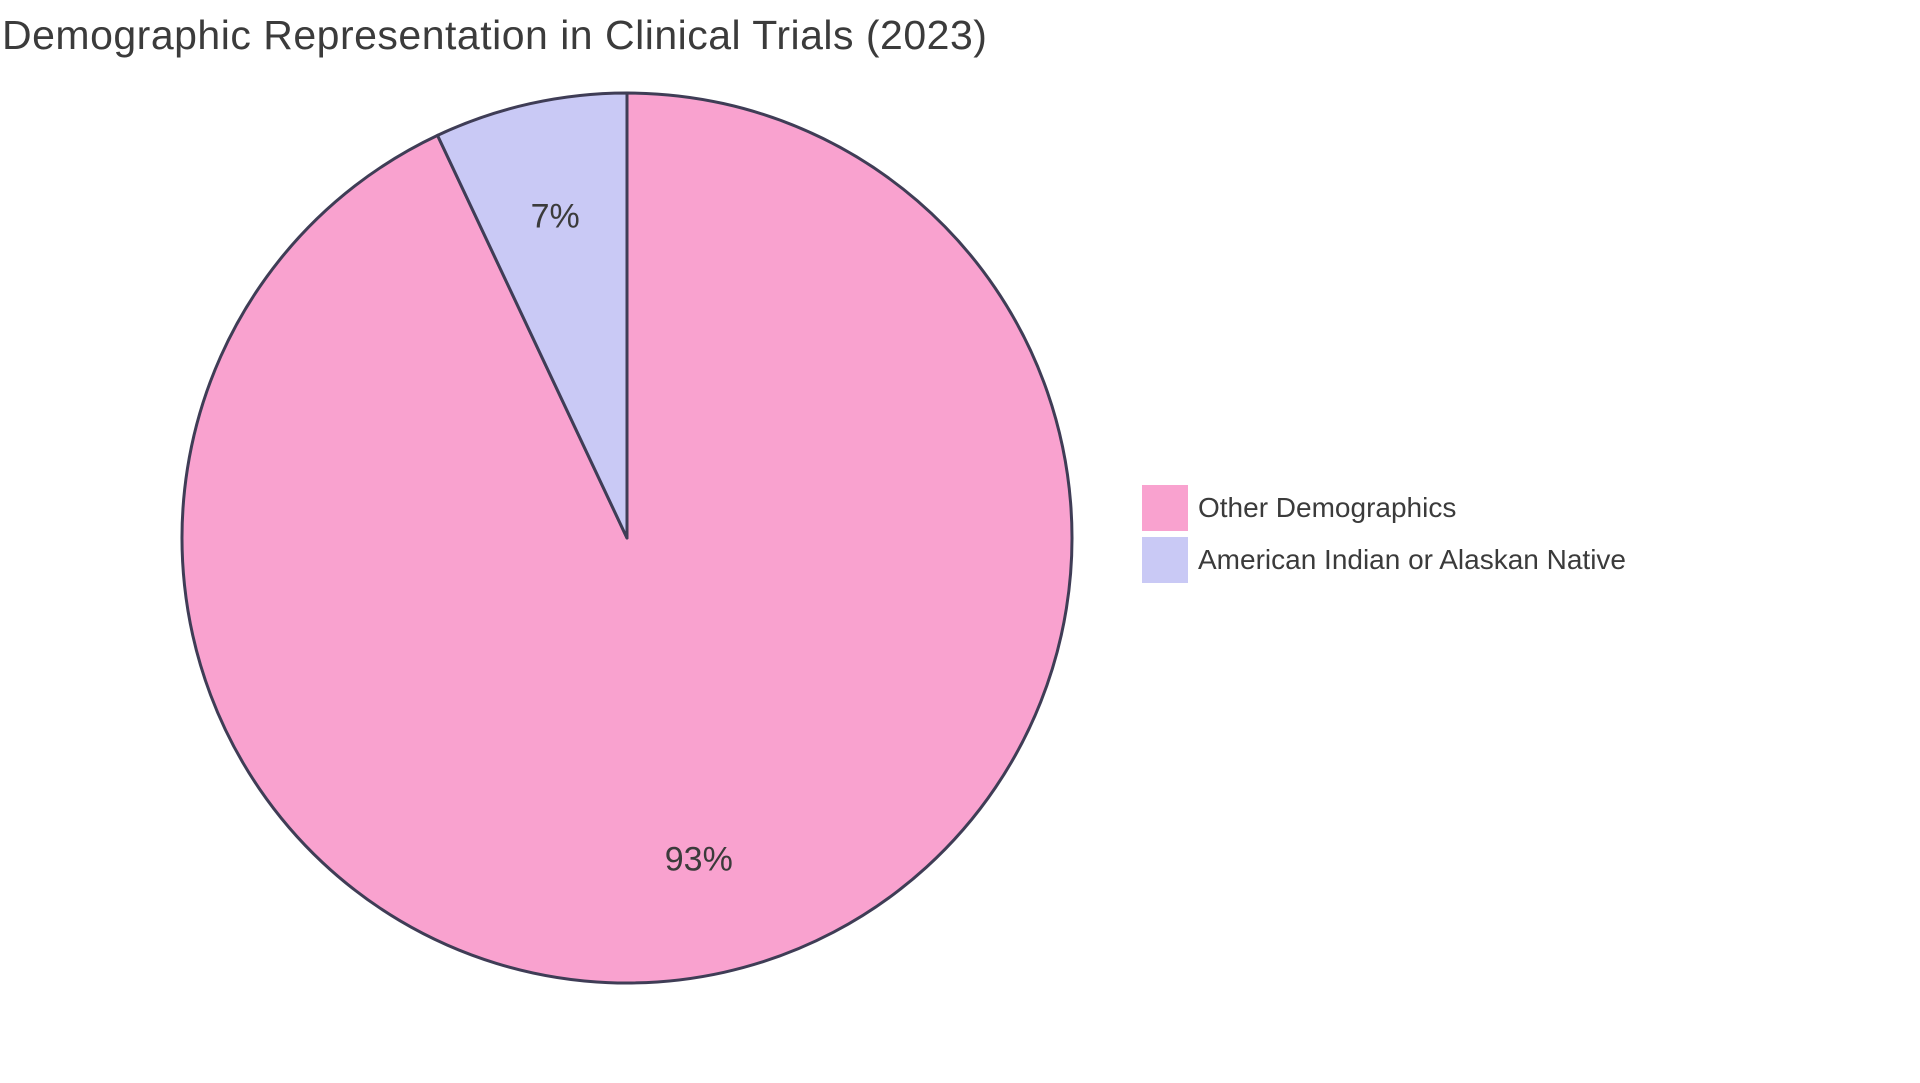 The height and width of the screenshot is (1083, 1920). Describe the element at coordinates (1165, 560) in the screenshot. I see `legend-swatch-american-indian-or-alaskan-native` at that location.